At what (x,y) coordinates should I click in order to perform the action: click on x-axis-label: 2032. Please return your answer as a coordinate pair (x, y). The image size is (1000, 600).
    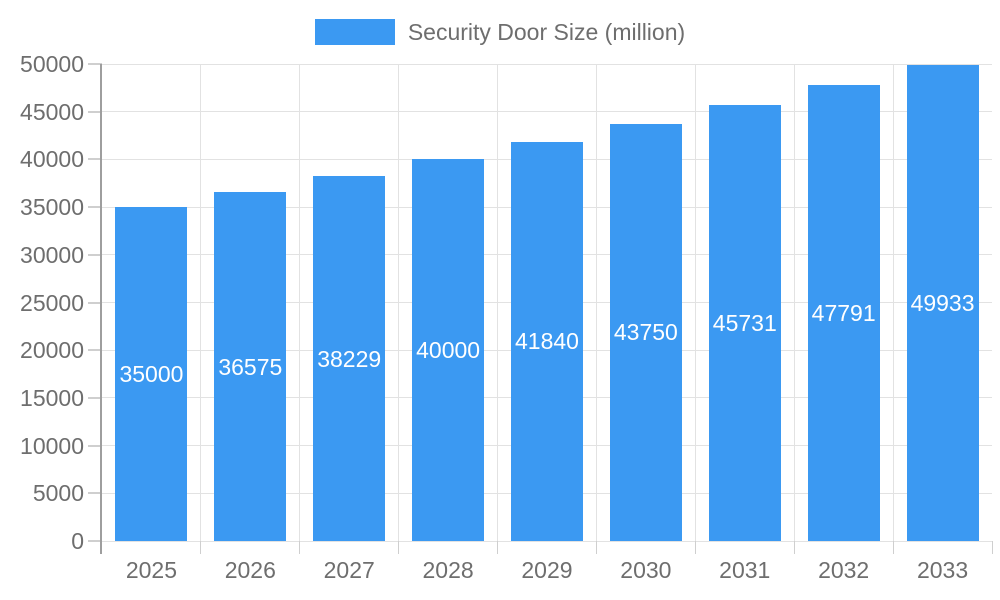
    Looking at the image, I should click on (844, 570).